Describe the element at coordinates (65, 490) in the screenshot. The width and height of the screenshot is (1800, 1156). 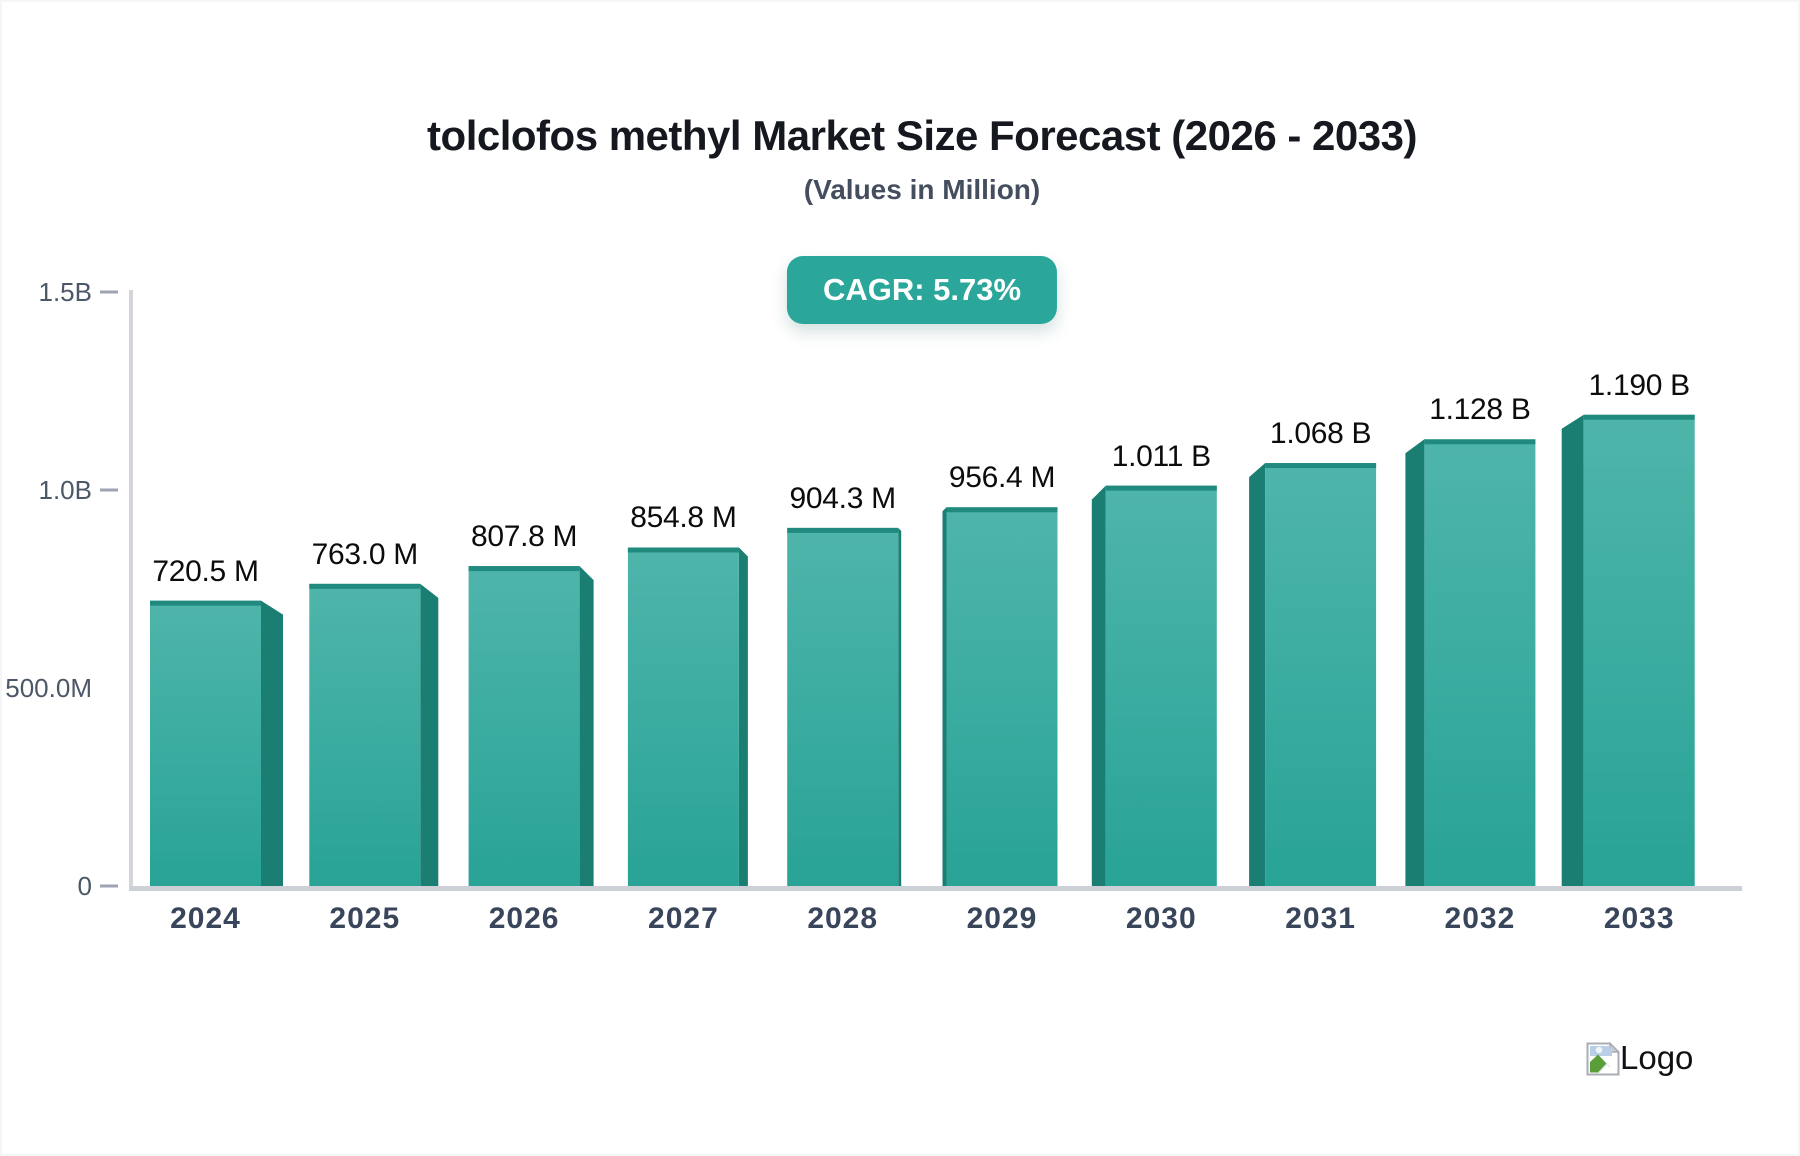
I see `y-axis-label: 1.0B` at that location.